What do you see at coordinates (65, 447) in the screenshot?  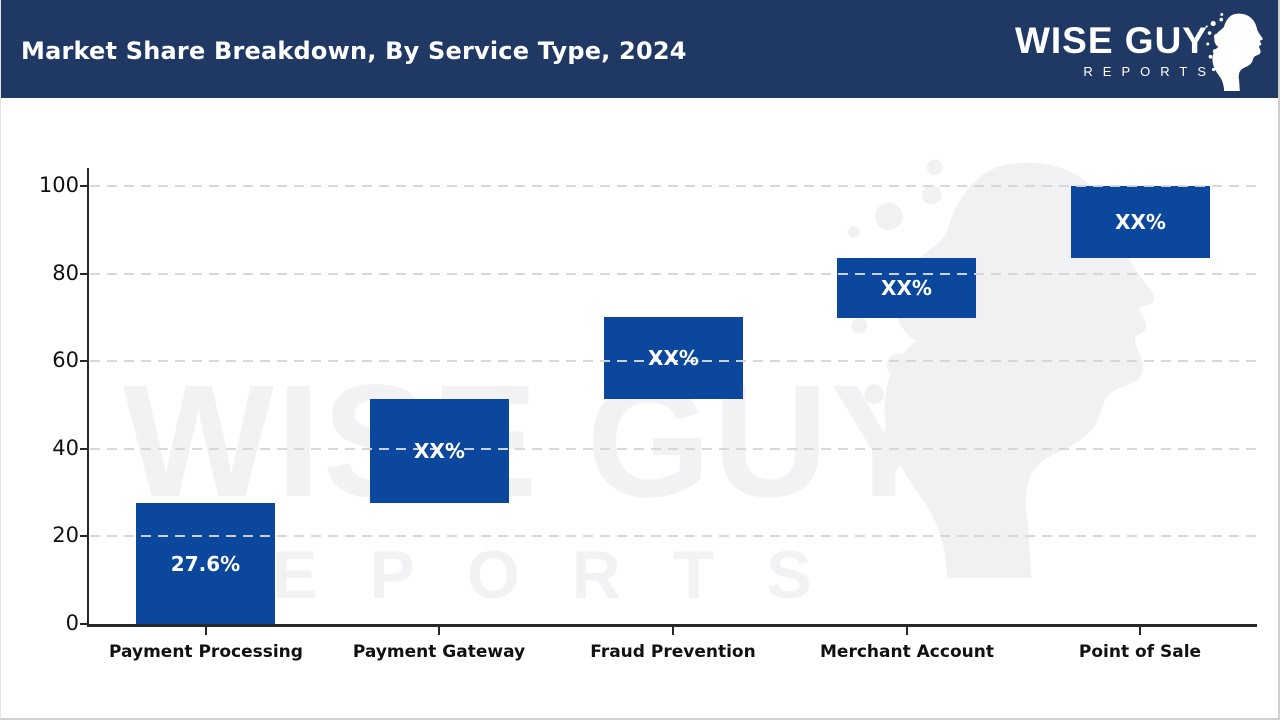 I see `y-tick-label: 40` at bounding box center [65, 447].